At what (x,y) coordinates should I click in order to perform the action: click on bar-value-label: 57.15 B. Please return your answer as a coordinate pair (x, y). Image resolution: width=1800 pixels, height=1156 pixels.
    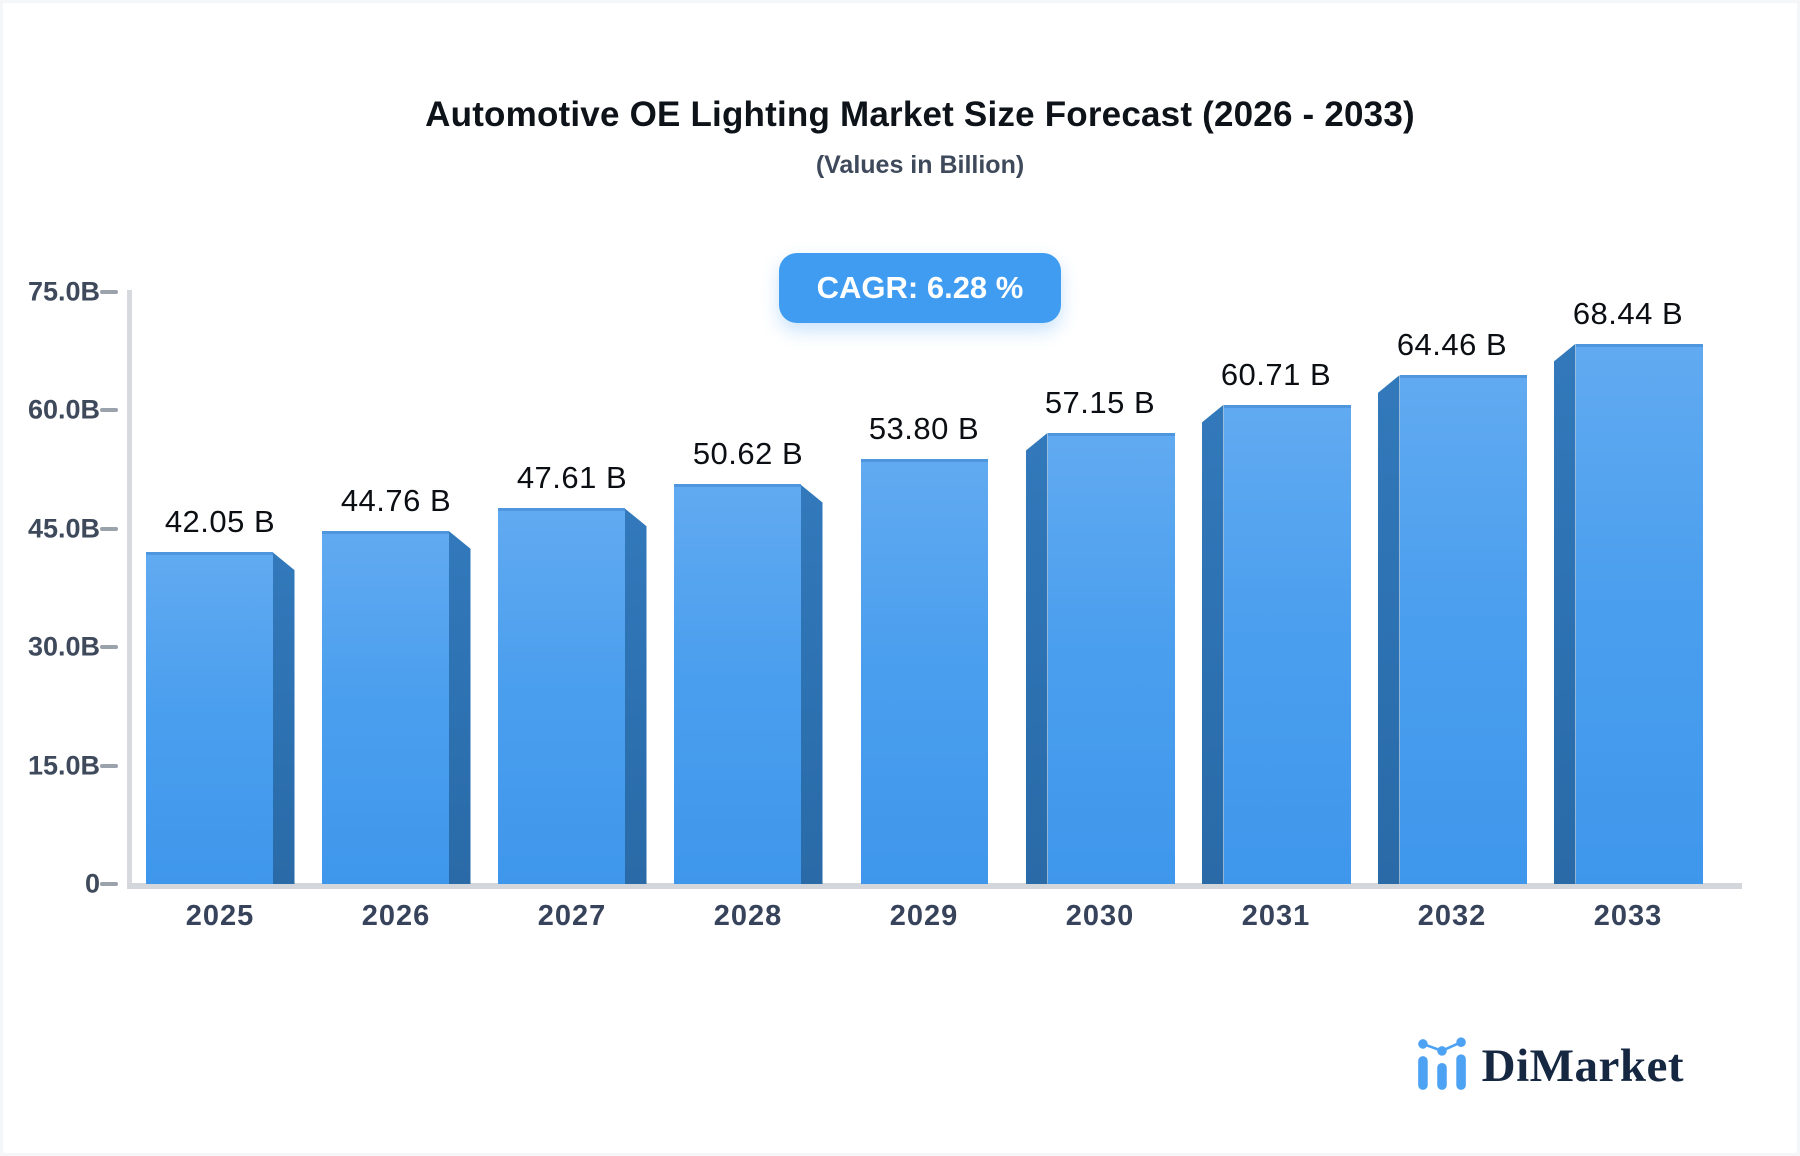
    Looking at the image, I should click on (1100, 402).